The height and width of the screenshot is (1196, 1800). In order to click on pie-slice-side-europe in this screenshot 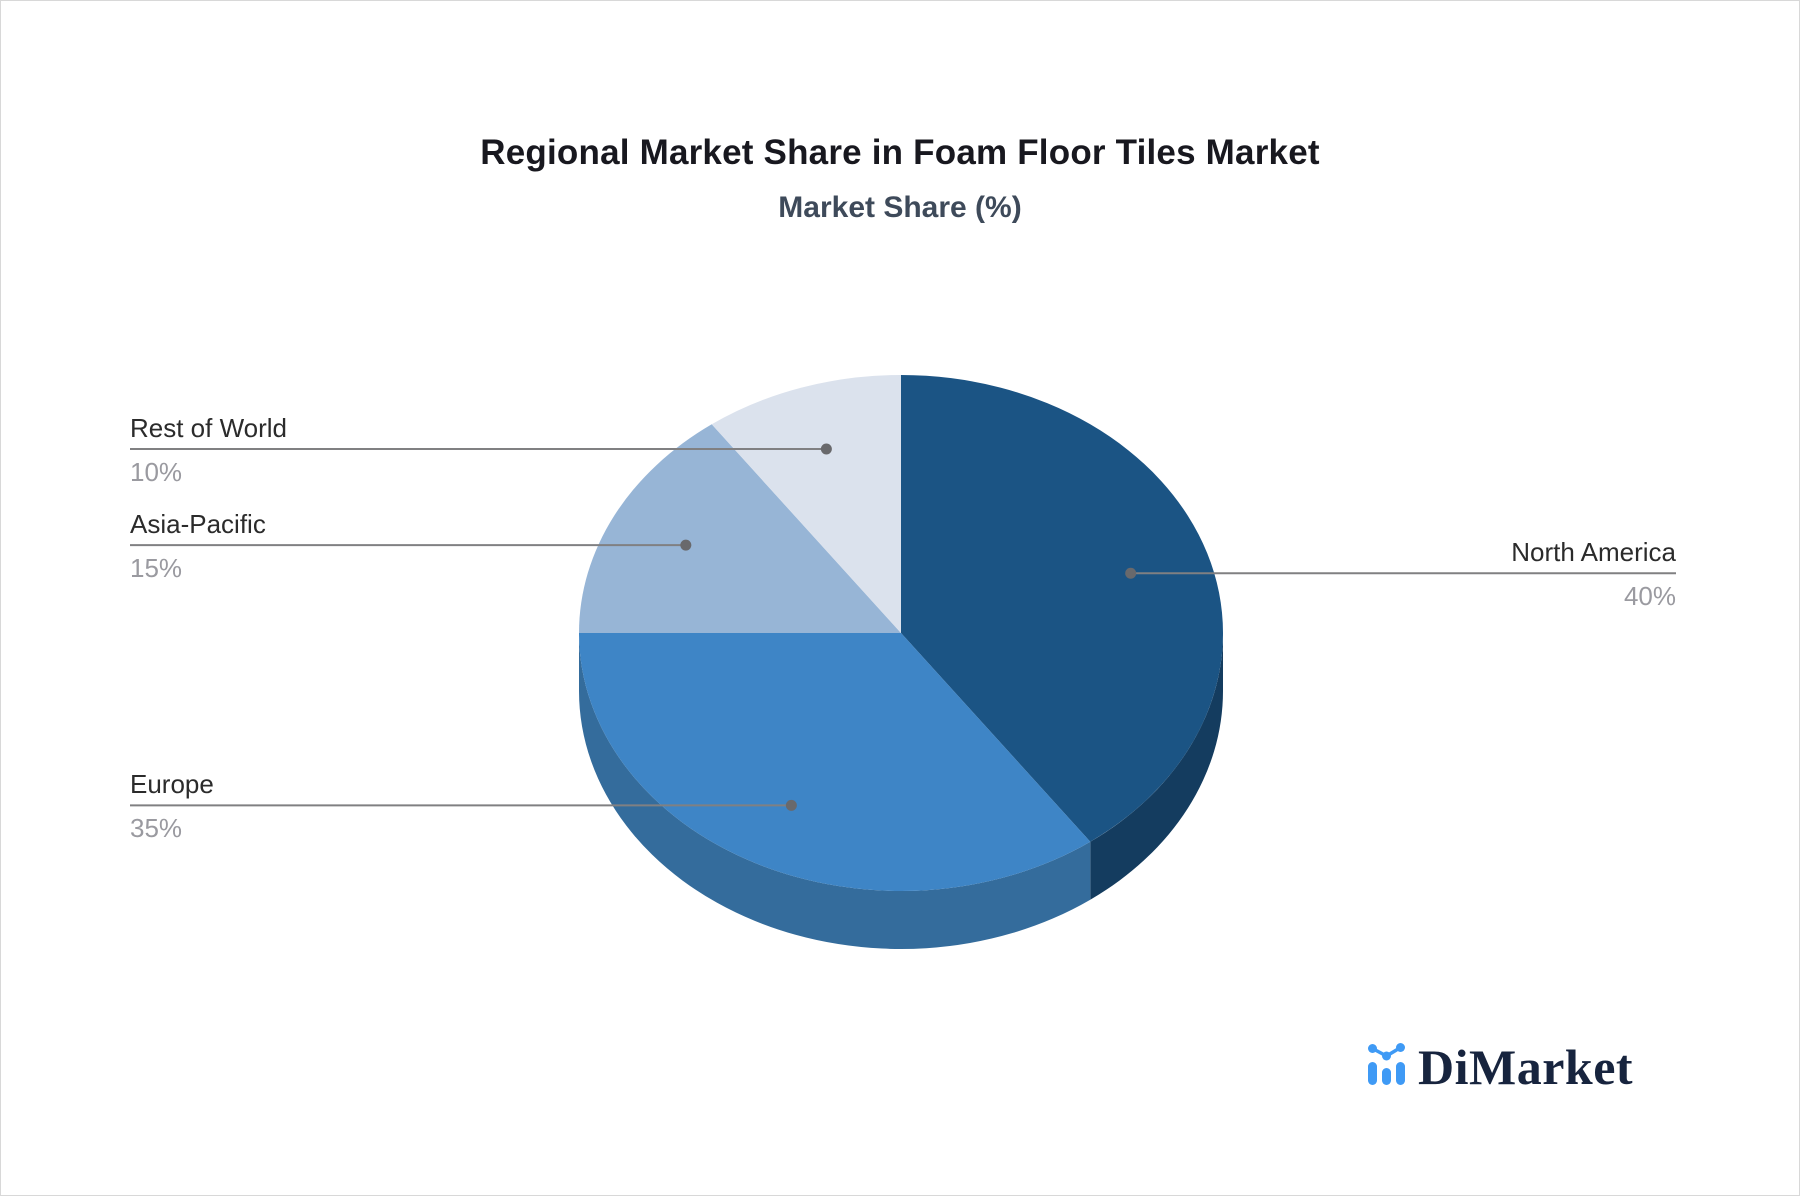, I will do `click(835, 791)`.